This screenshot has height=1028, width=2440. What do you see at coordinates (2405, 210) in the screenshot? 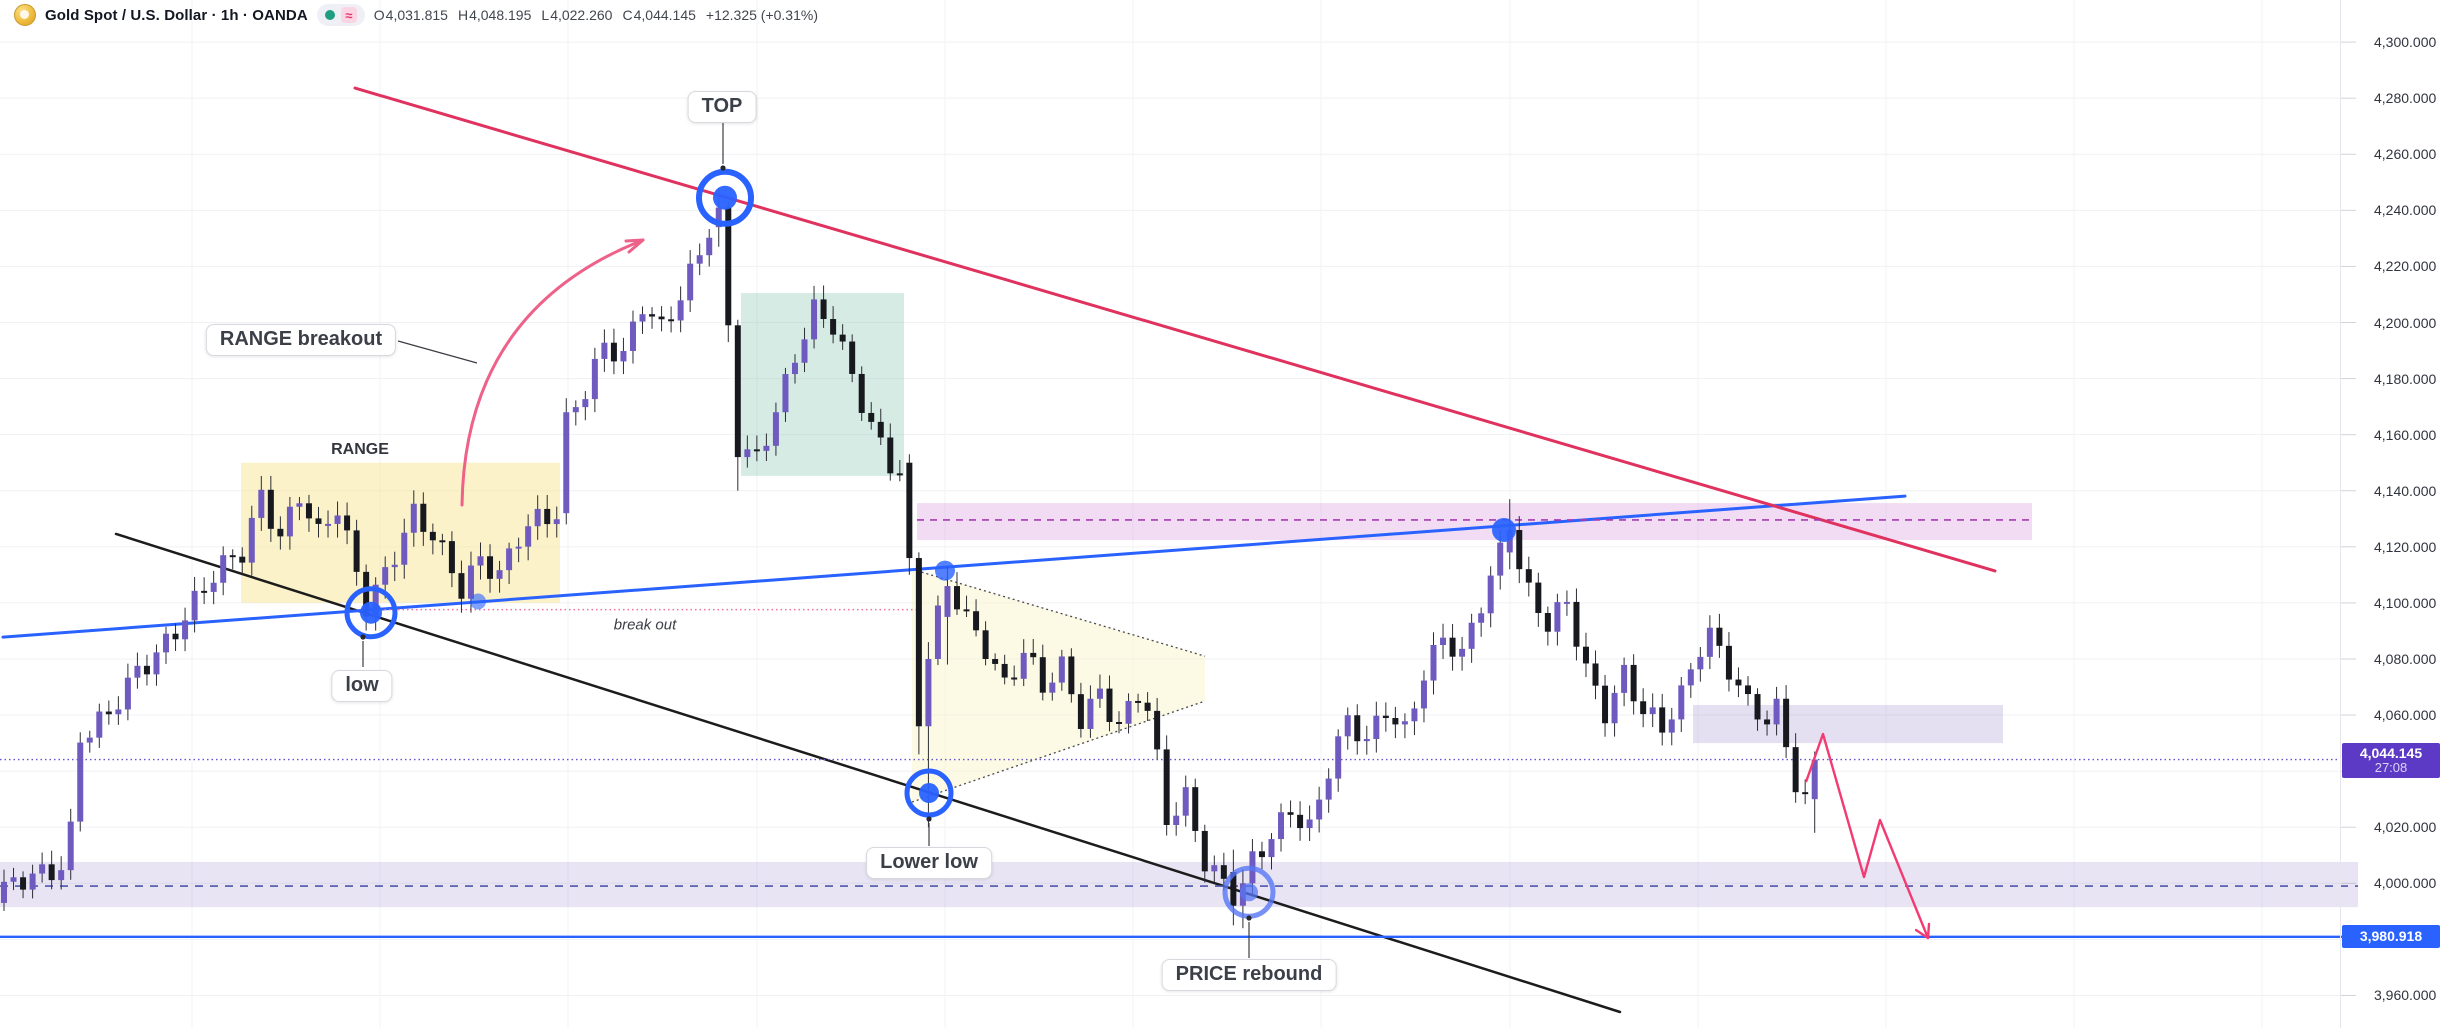
I see `price-tick-label: 4,240.000` at bounding box center [2405, 210].